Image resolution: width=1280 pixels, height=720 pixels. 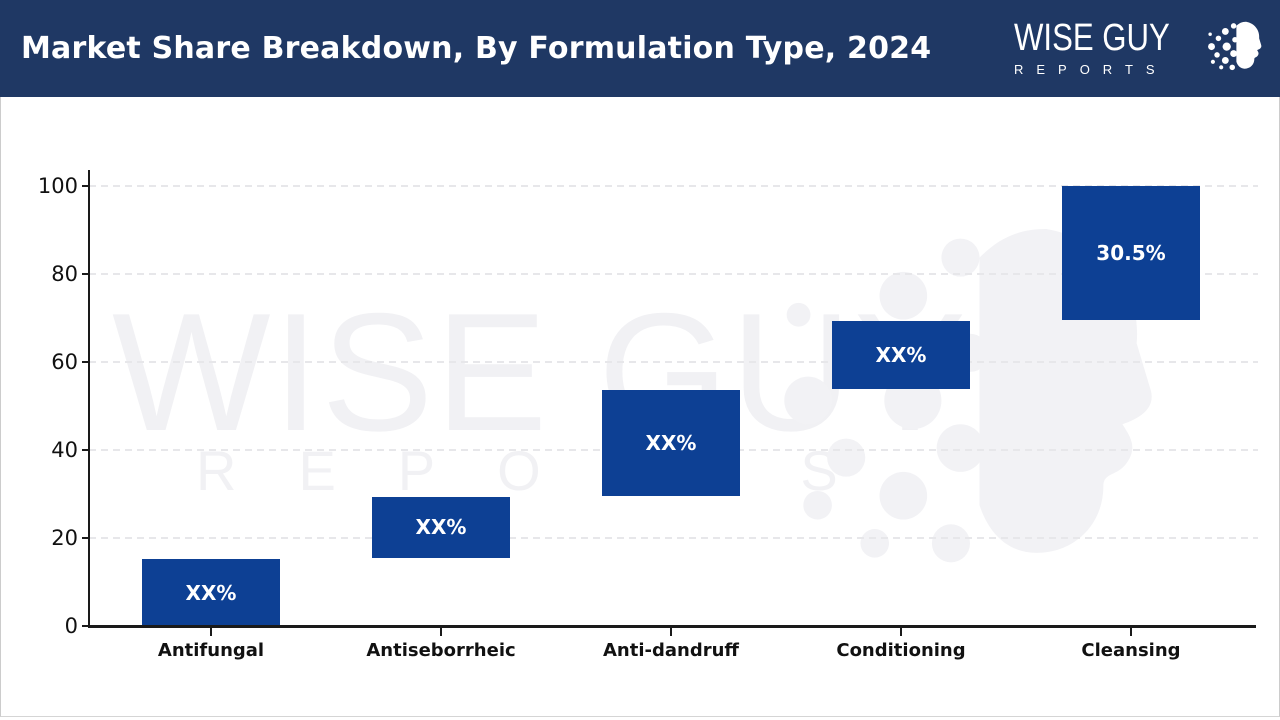 I want to click on x-category-label: Cleansing, so click(x=1131, y=650).